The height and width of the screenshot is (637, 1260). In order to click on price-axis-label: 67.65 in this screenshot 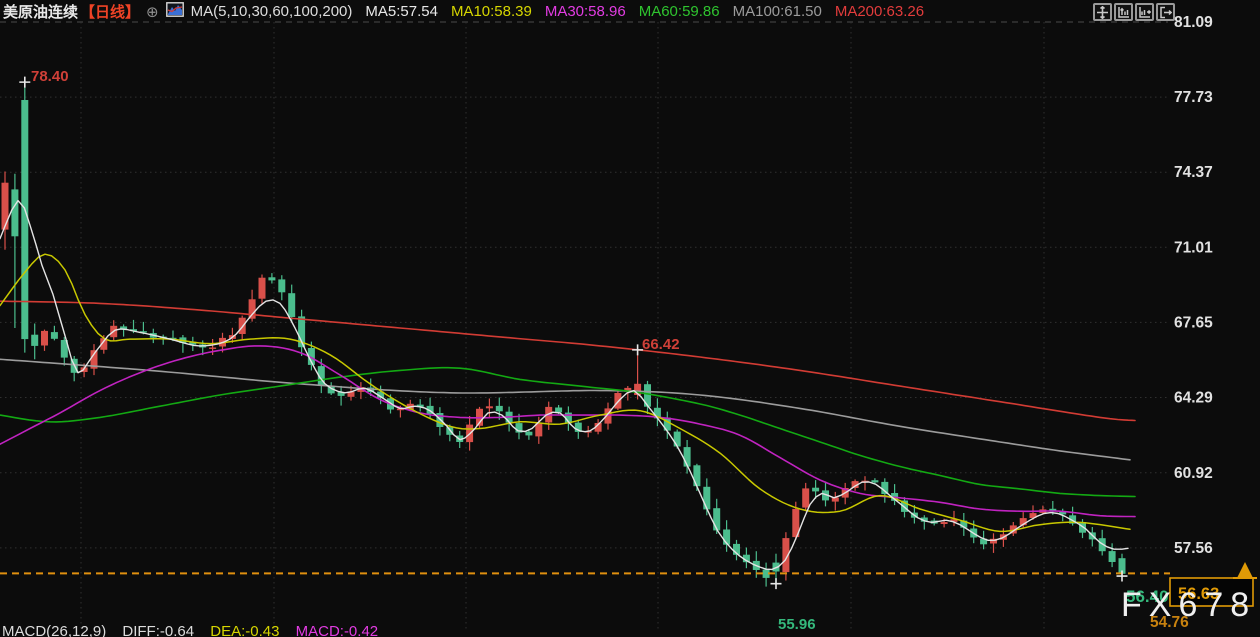, I will do `click(1193, 322)`.